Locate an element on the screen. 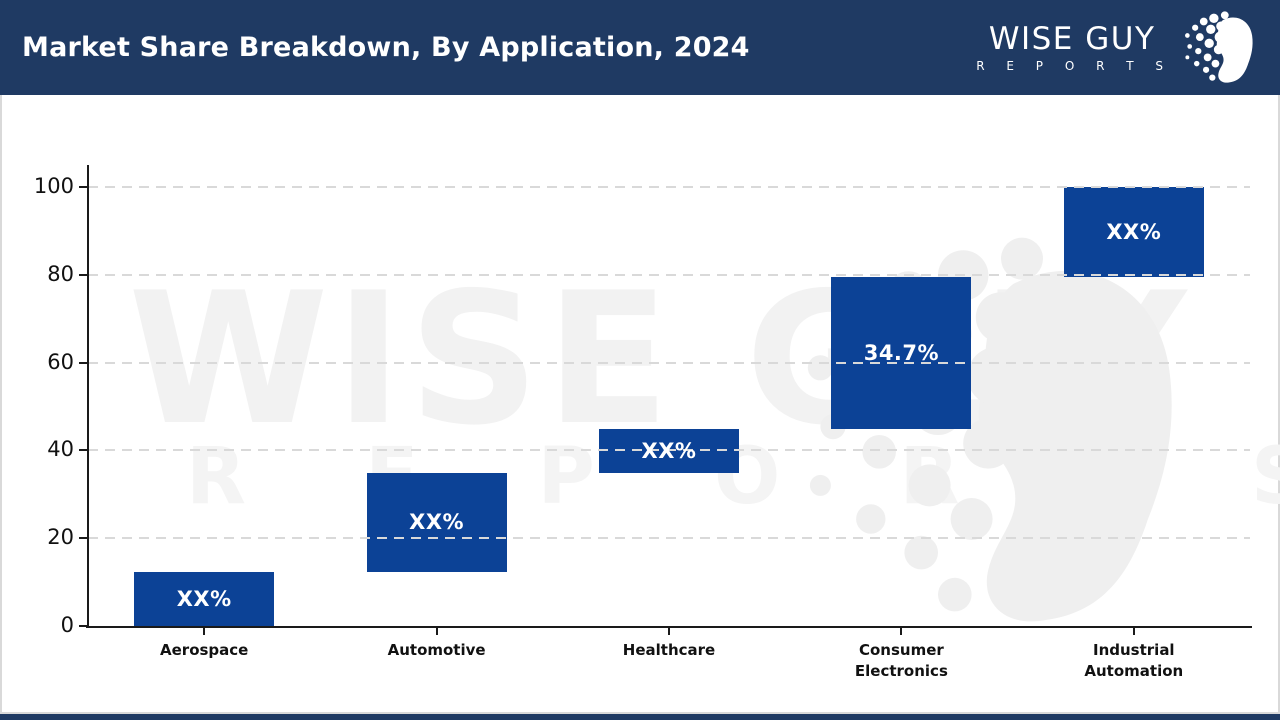  footer-bar is located at coordinates (640, 717).